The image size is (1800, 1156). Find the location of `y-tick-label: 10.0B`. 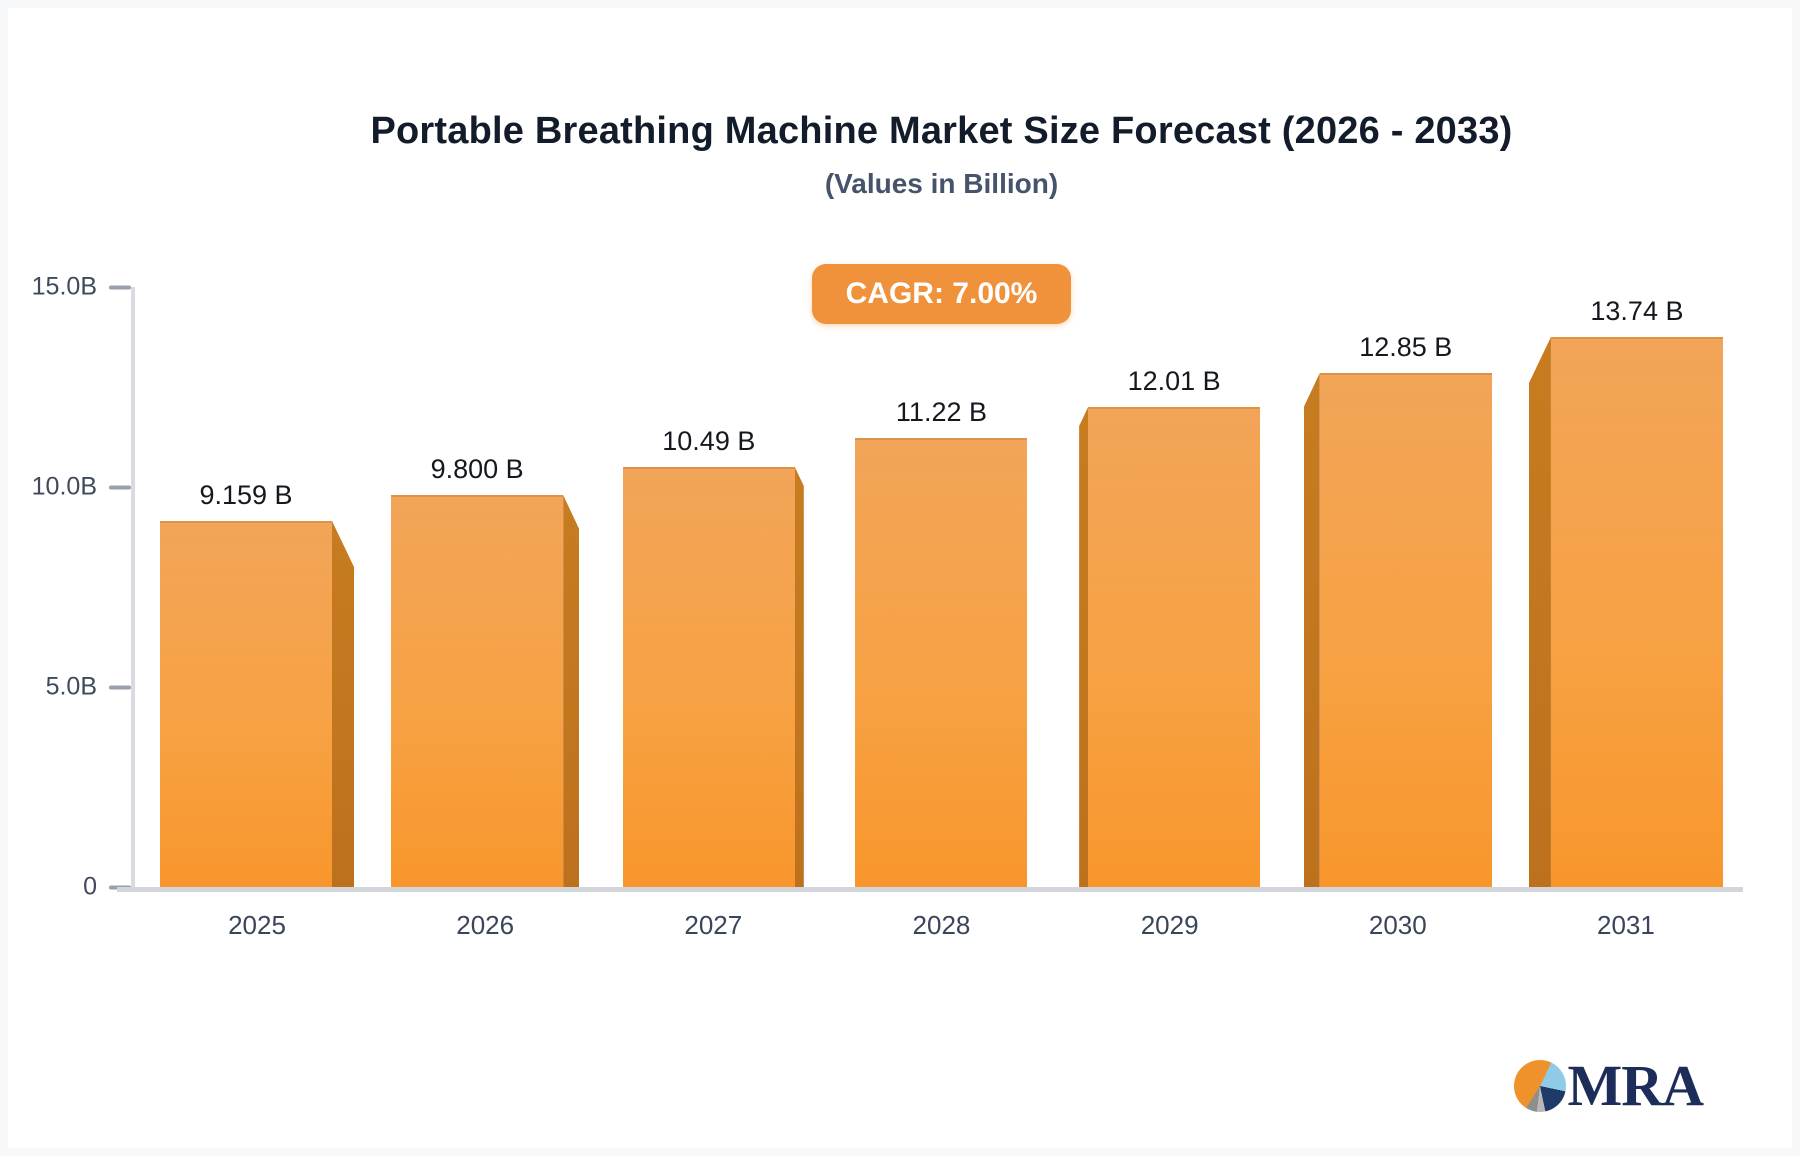

y-tick-label: 10.0B is located at coordinates (64, 486).